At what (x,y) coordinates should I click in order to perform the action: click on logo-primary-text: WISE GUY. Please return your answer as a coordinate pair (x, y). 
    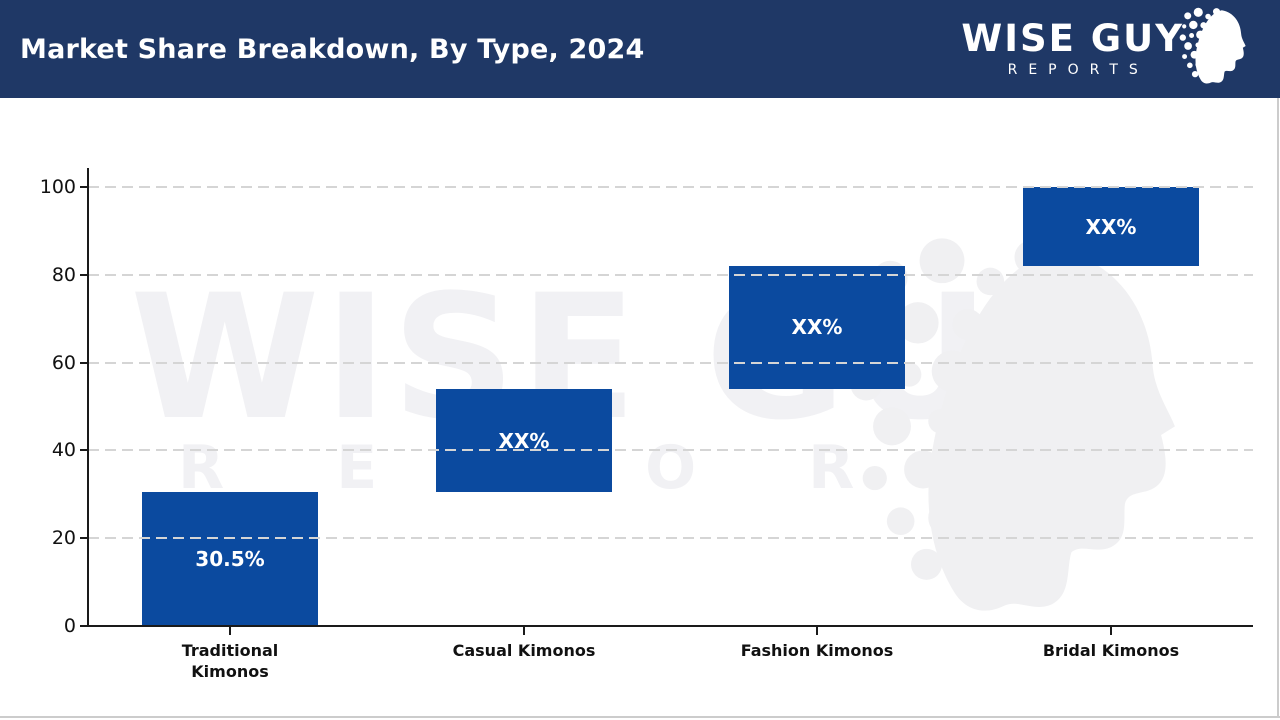
    Looking at the image, I should click on (1072, 38).